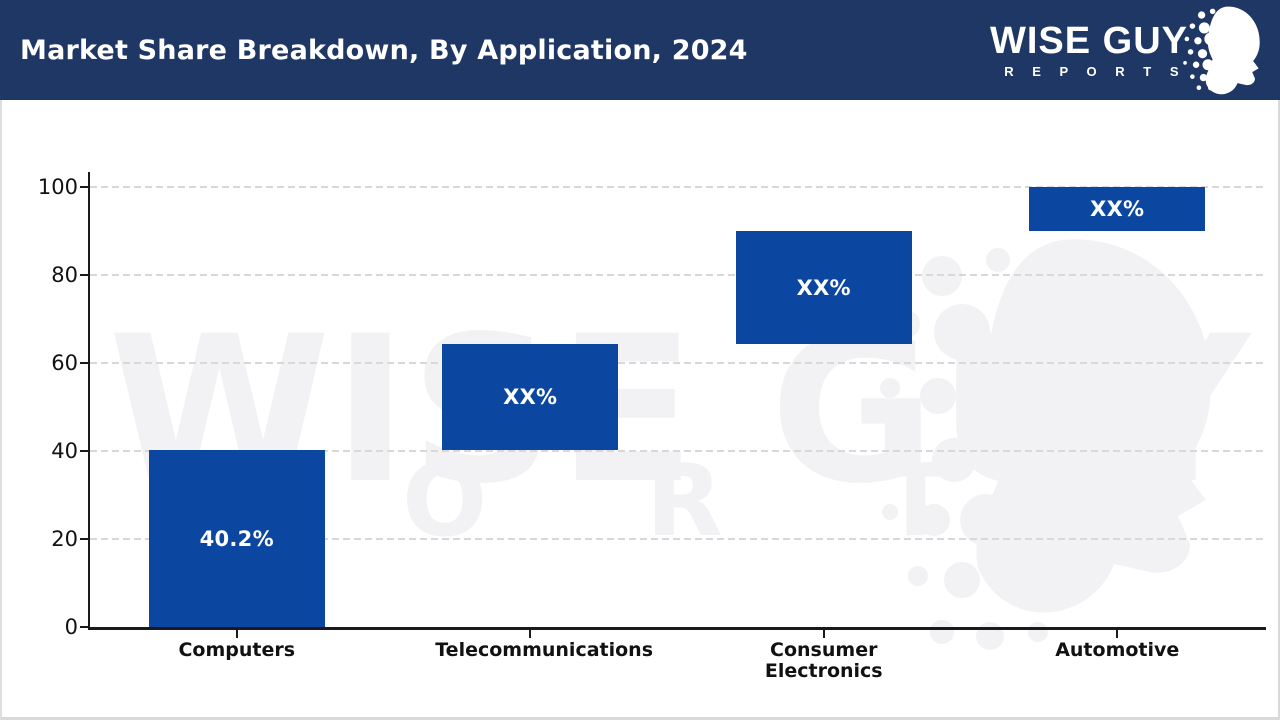 The image size is (1280, 720). I want to click on bar-value-label: 40.2%, so click(236, 538).